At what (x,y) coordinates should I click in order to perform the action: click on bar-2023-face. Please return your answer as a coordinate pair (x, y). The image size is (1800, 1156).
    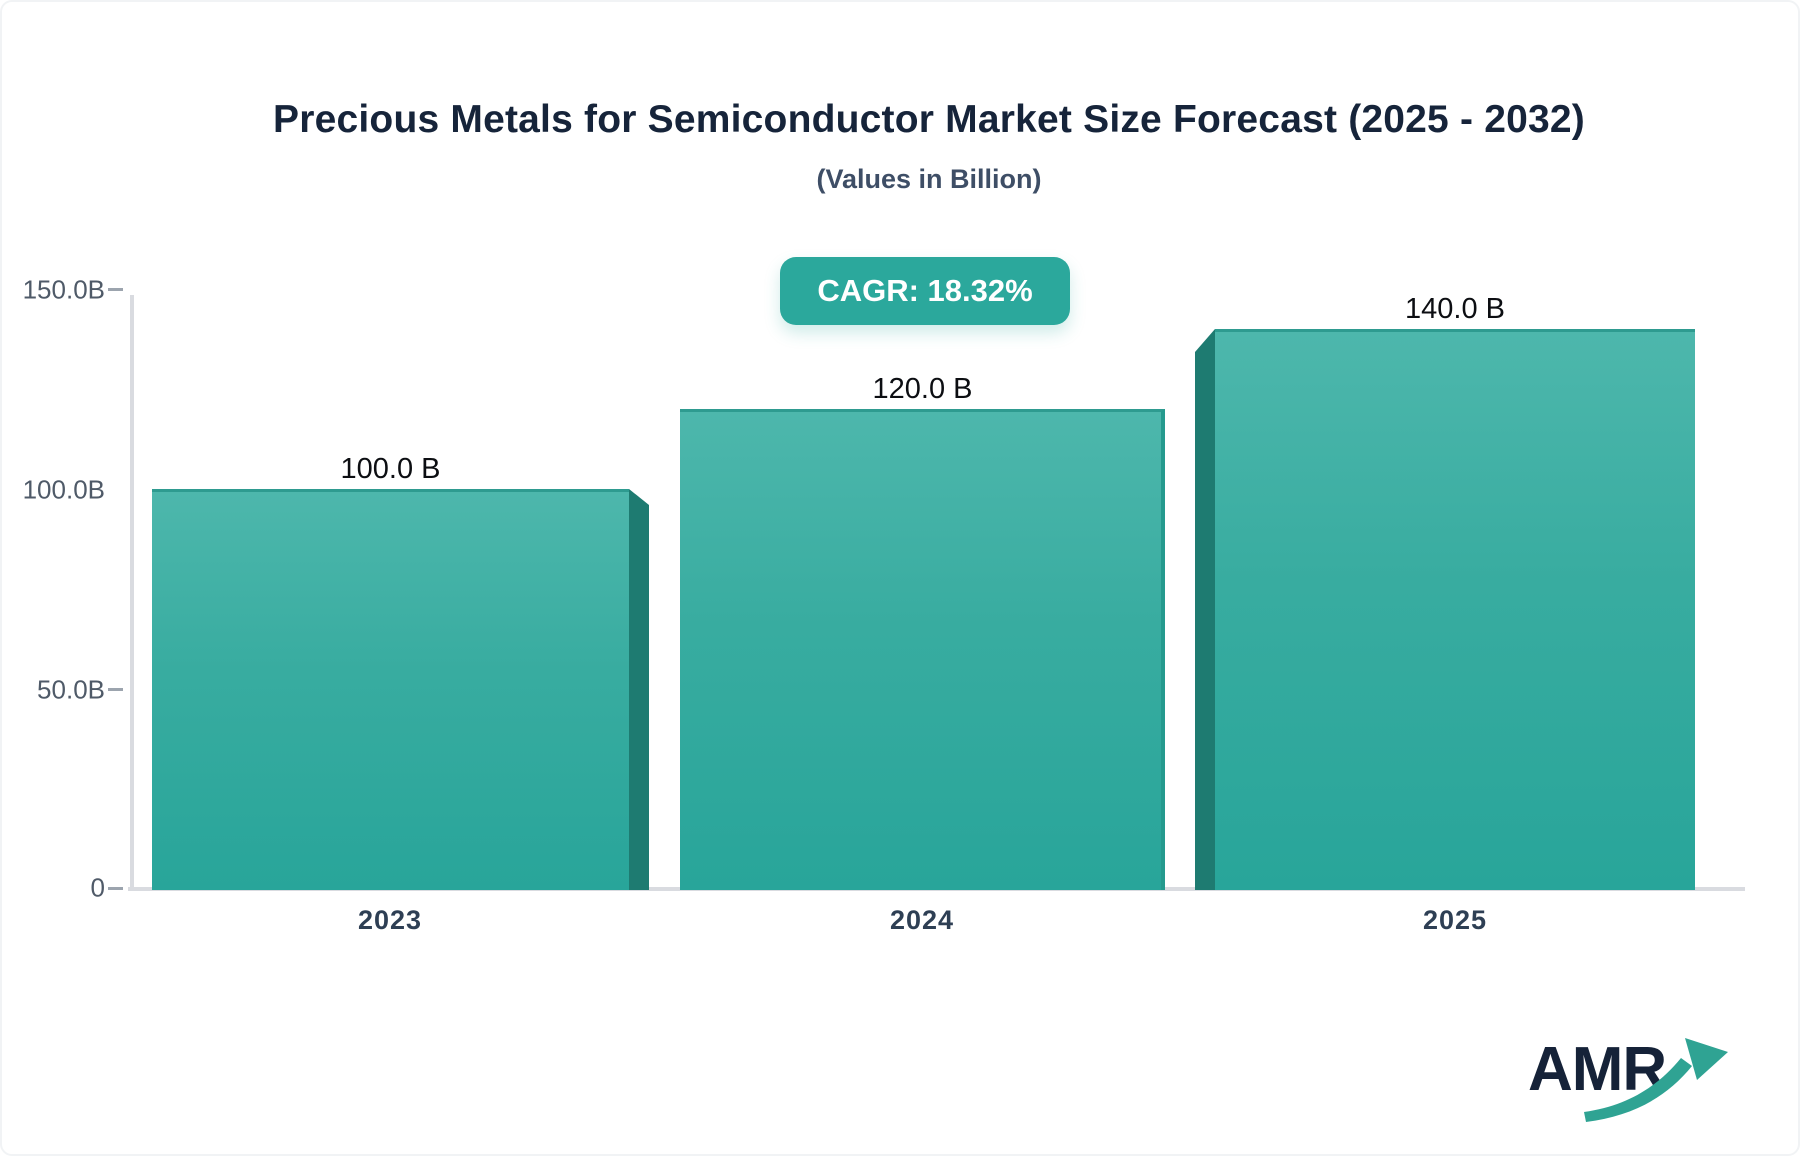
    Looking at the image, I should click on (390, 689).